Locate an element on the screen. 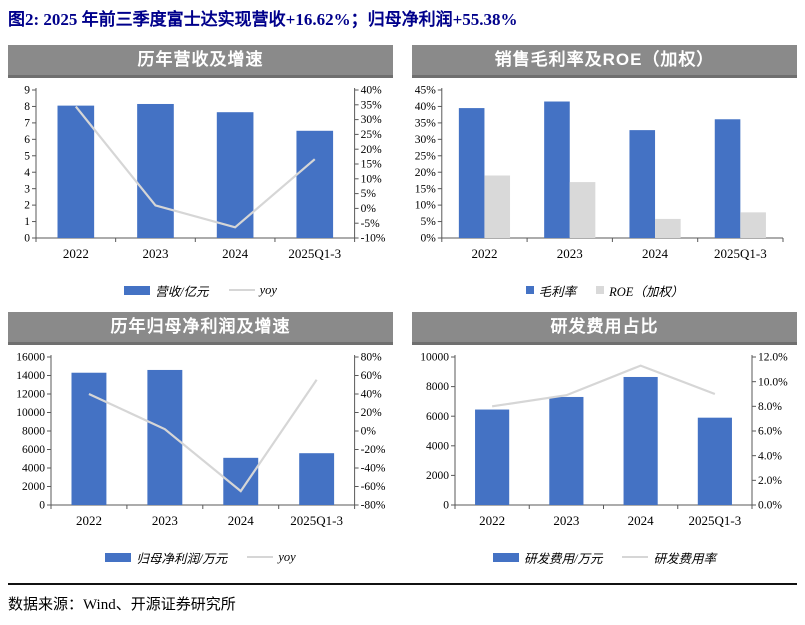 The width and height of the screenshot is (805, 625). right-tick-label: 30% is located at coordinates (372, 120).